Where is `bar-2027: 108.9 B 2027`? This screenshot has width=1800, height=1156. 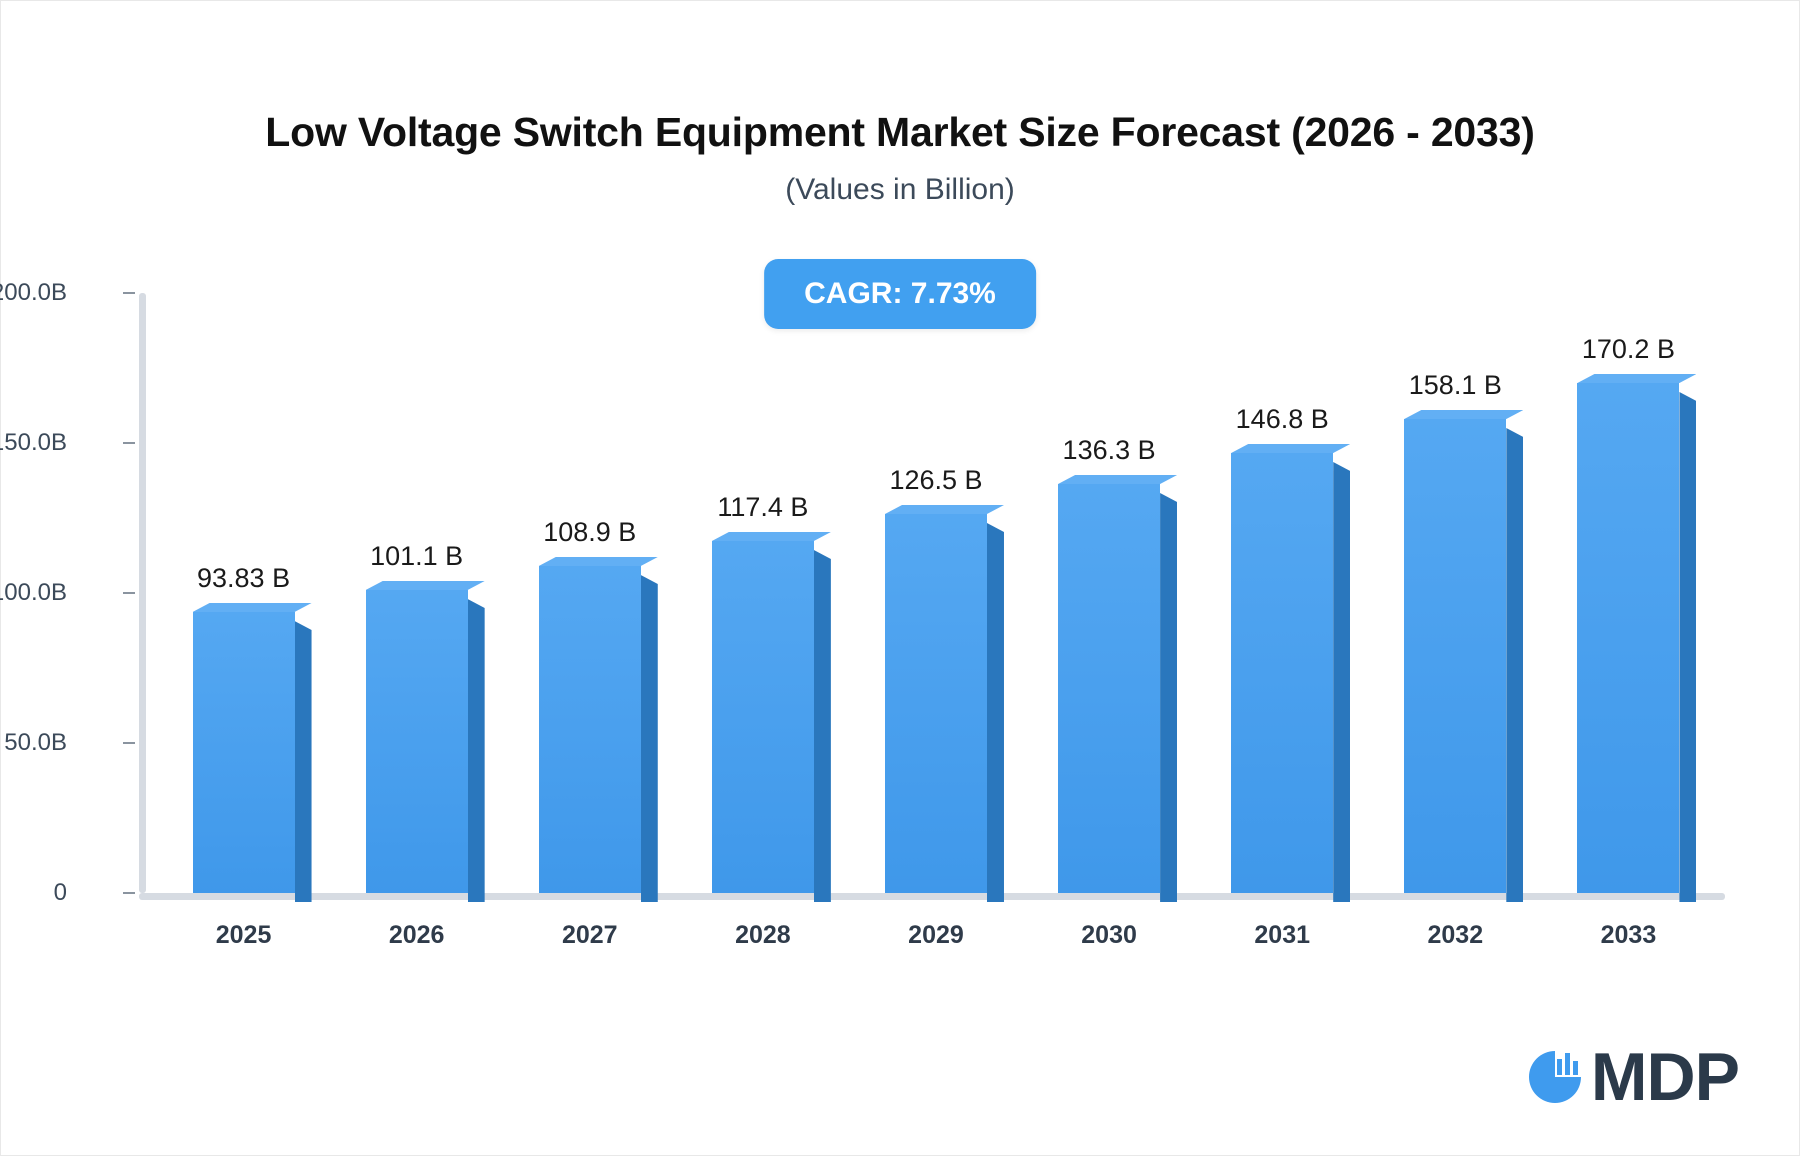 bar-2027: 108.9 B 2027 is located at coordinates (598, 733).